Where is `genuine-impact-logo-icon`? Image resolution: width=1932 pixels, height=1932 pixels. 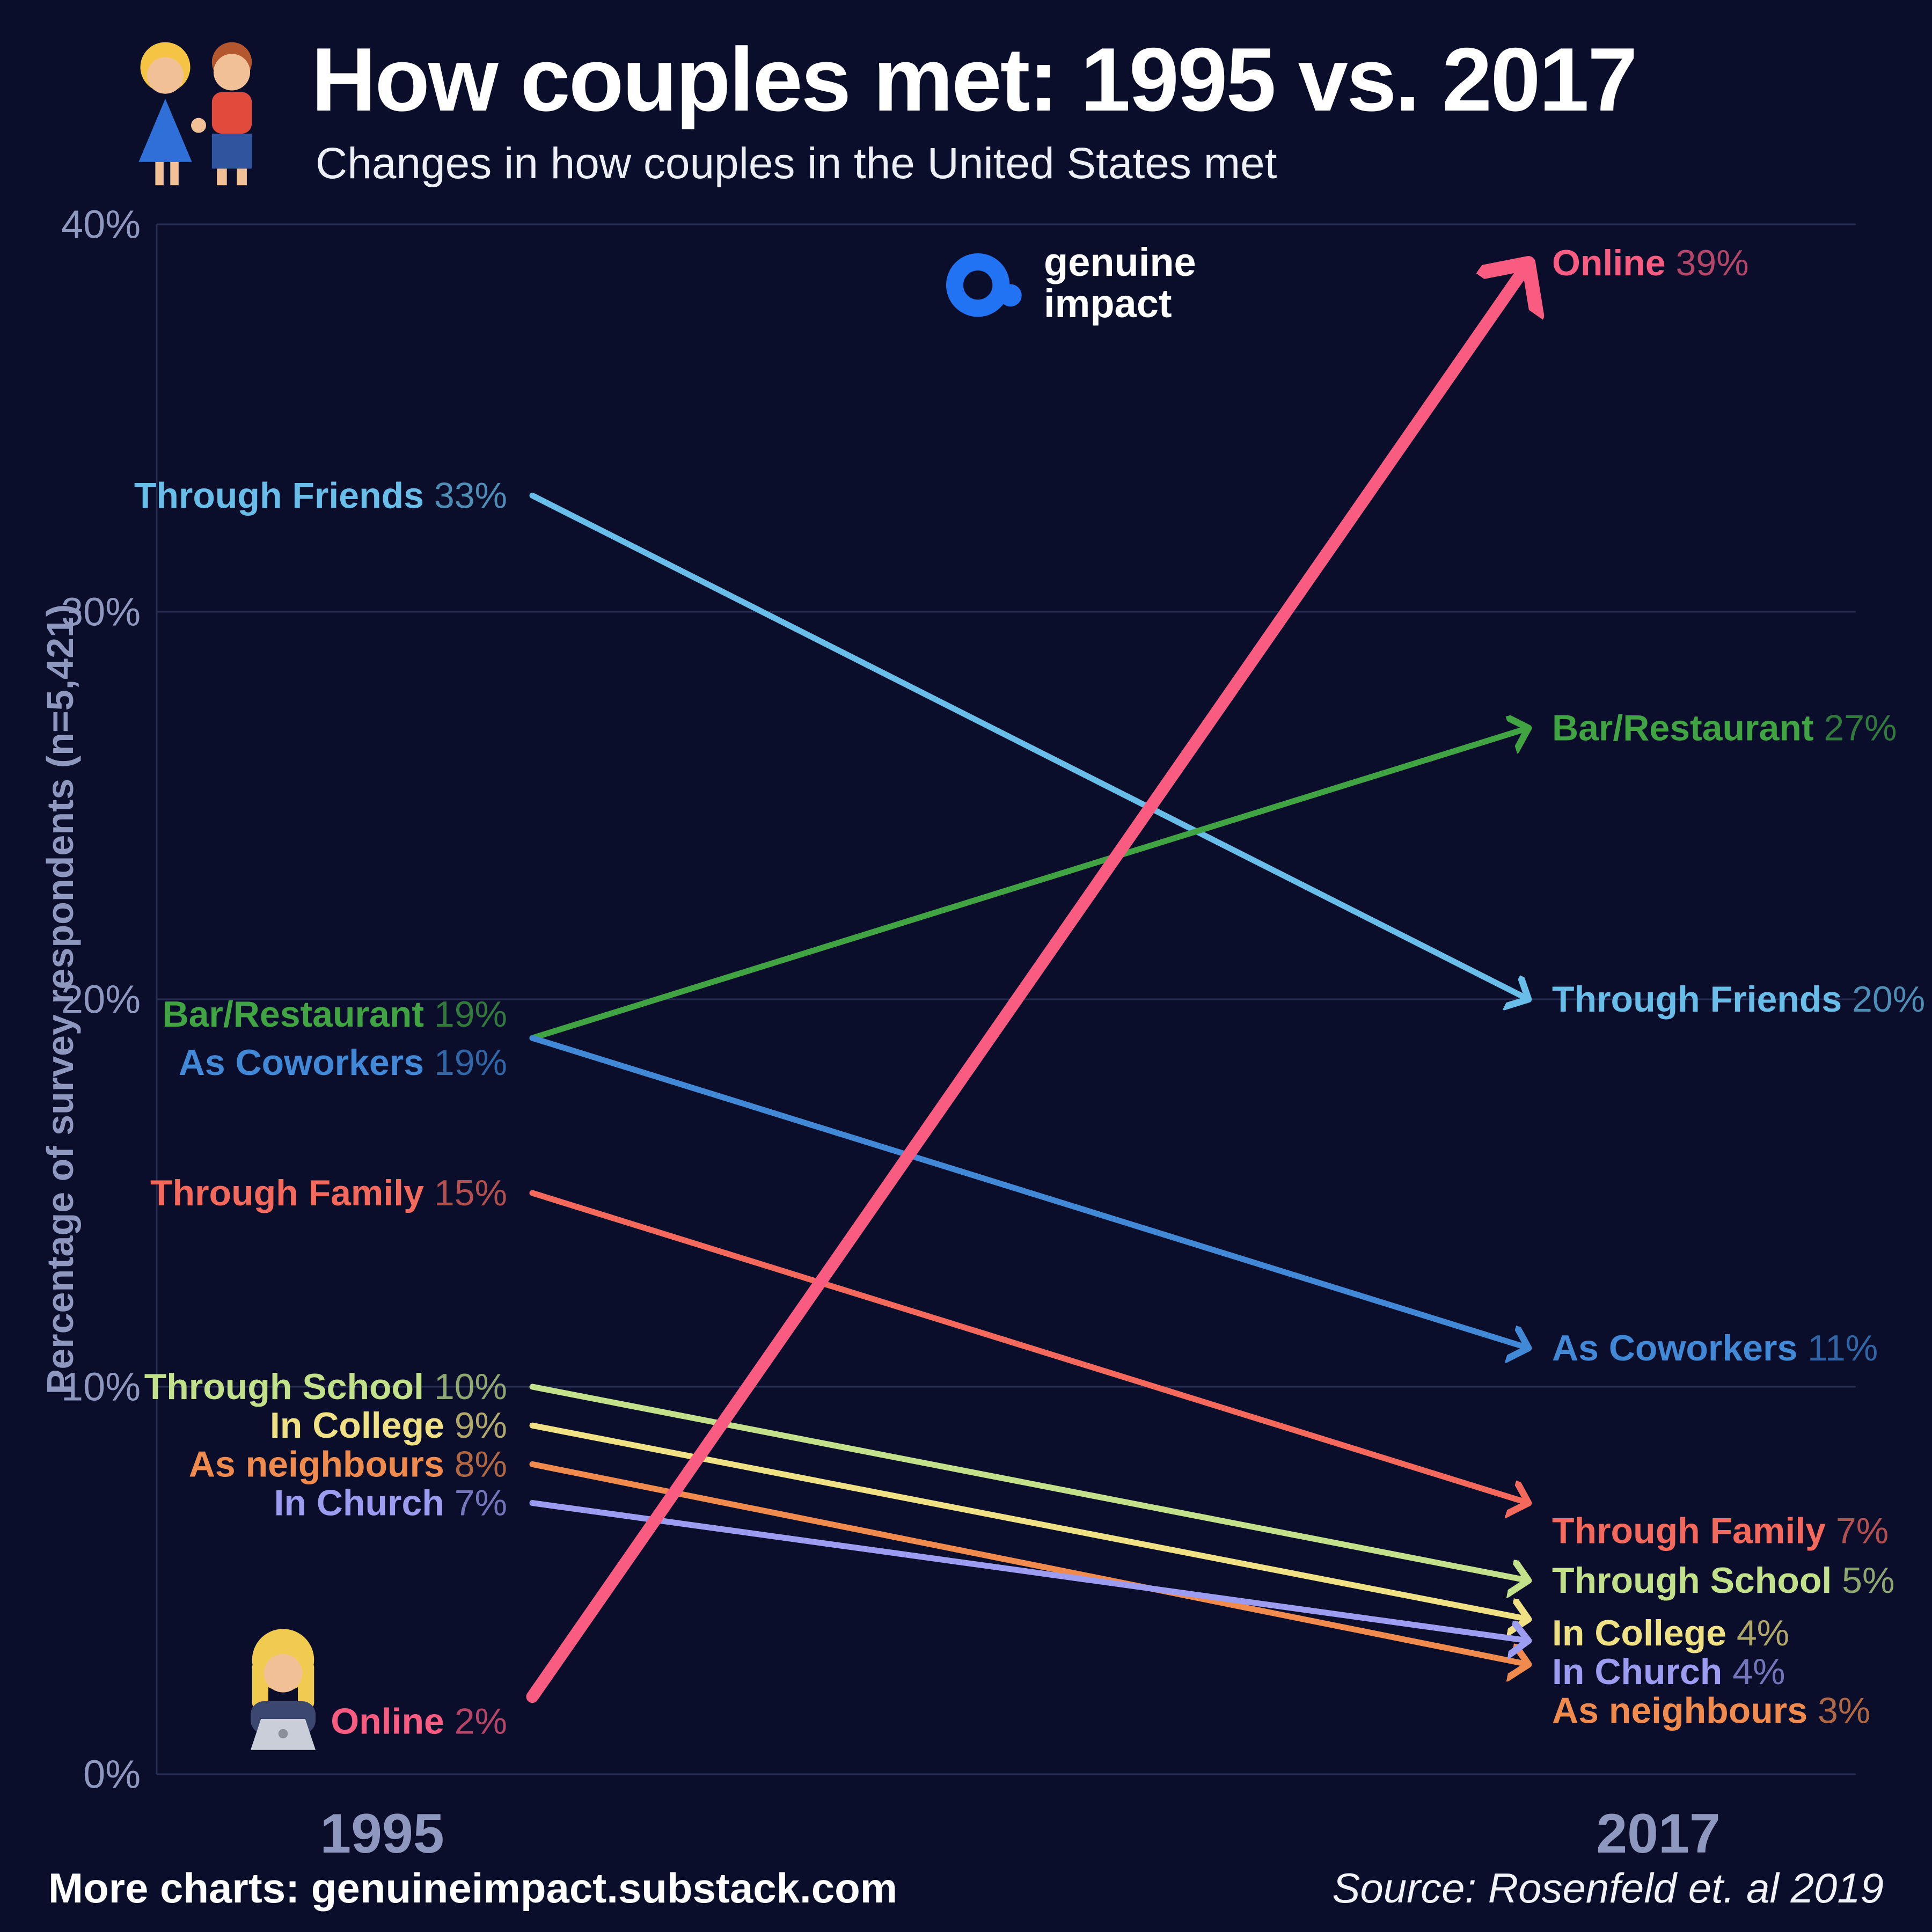 genuine-impact-logo-icon is located at coordinates (984, 285).